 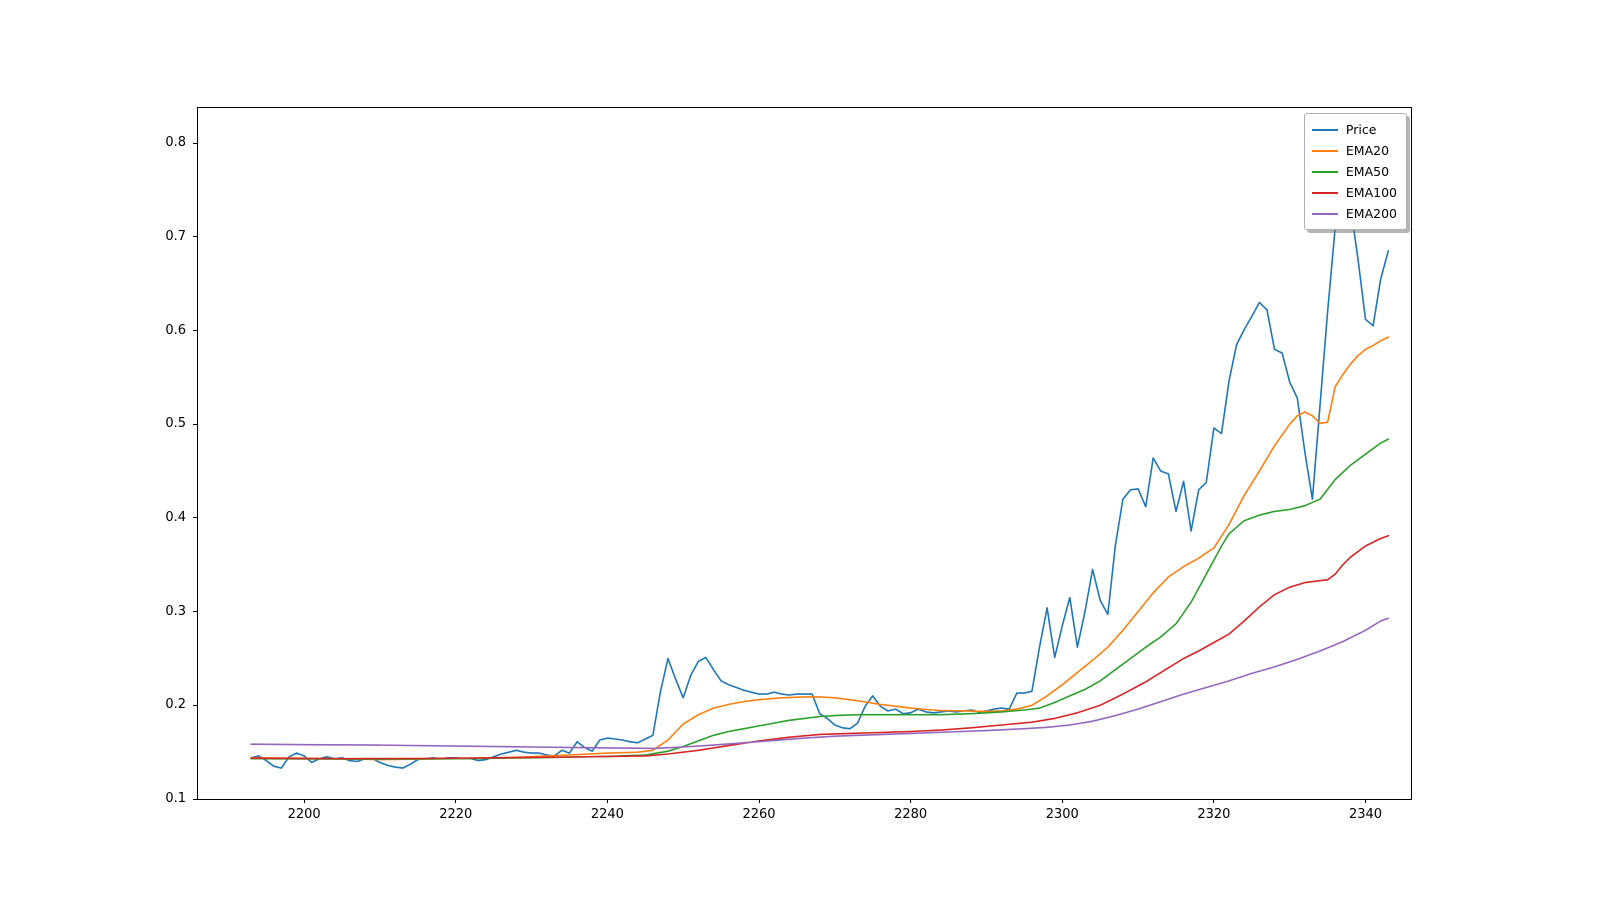 What do you see at coordinates (175, 611) in the screenshot?
I see `y-axis-tick-label: 0.3` at bounding box center [175, 611].